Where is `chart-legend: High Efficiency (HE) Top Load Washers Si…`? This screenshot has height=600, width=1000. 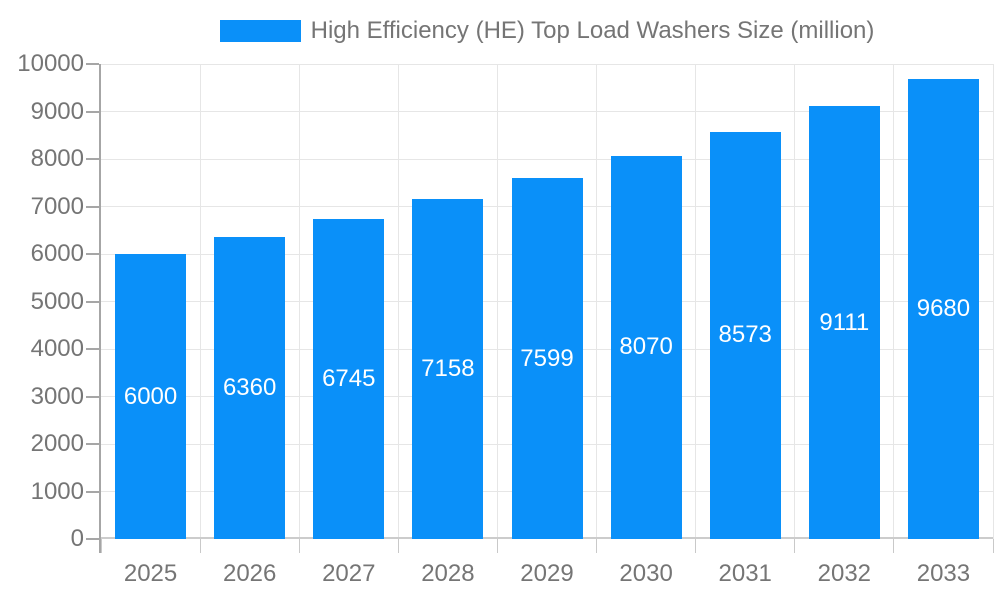
chart-legend: High Efficiency (HE) Top Load Washers Si… is located at coordinates (547, 31).